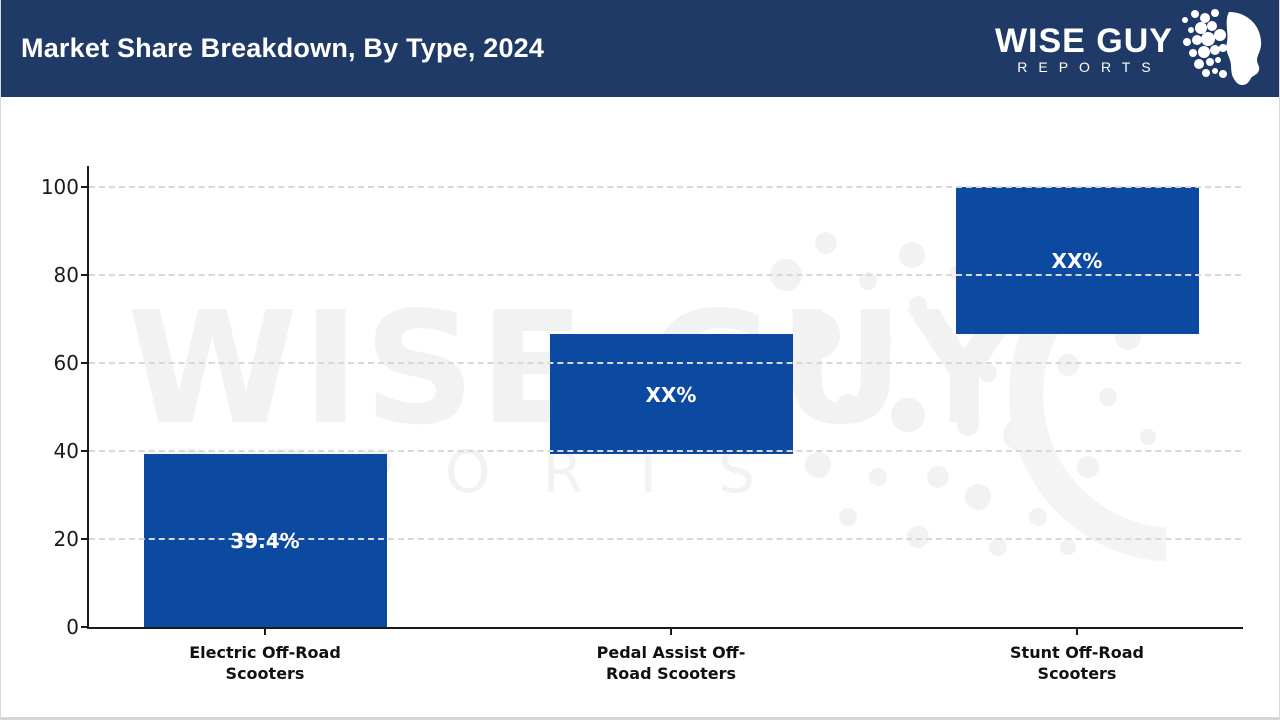  What do you see at coordinates (66, 275) in the screenshot?
I see `y-tick-label-80: 80` at bounding box center [66, 275].